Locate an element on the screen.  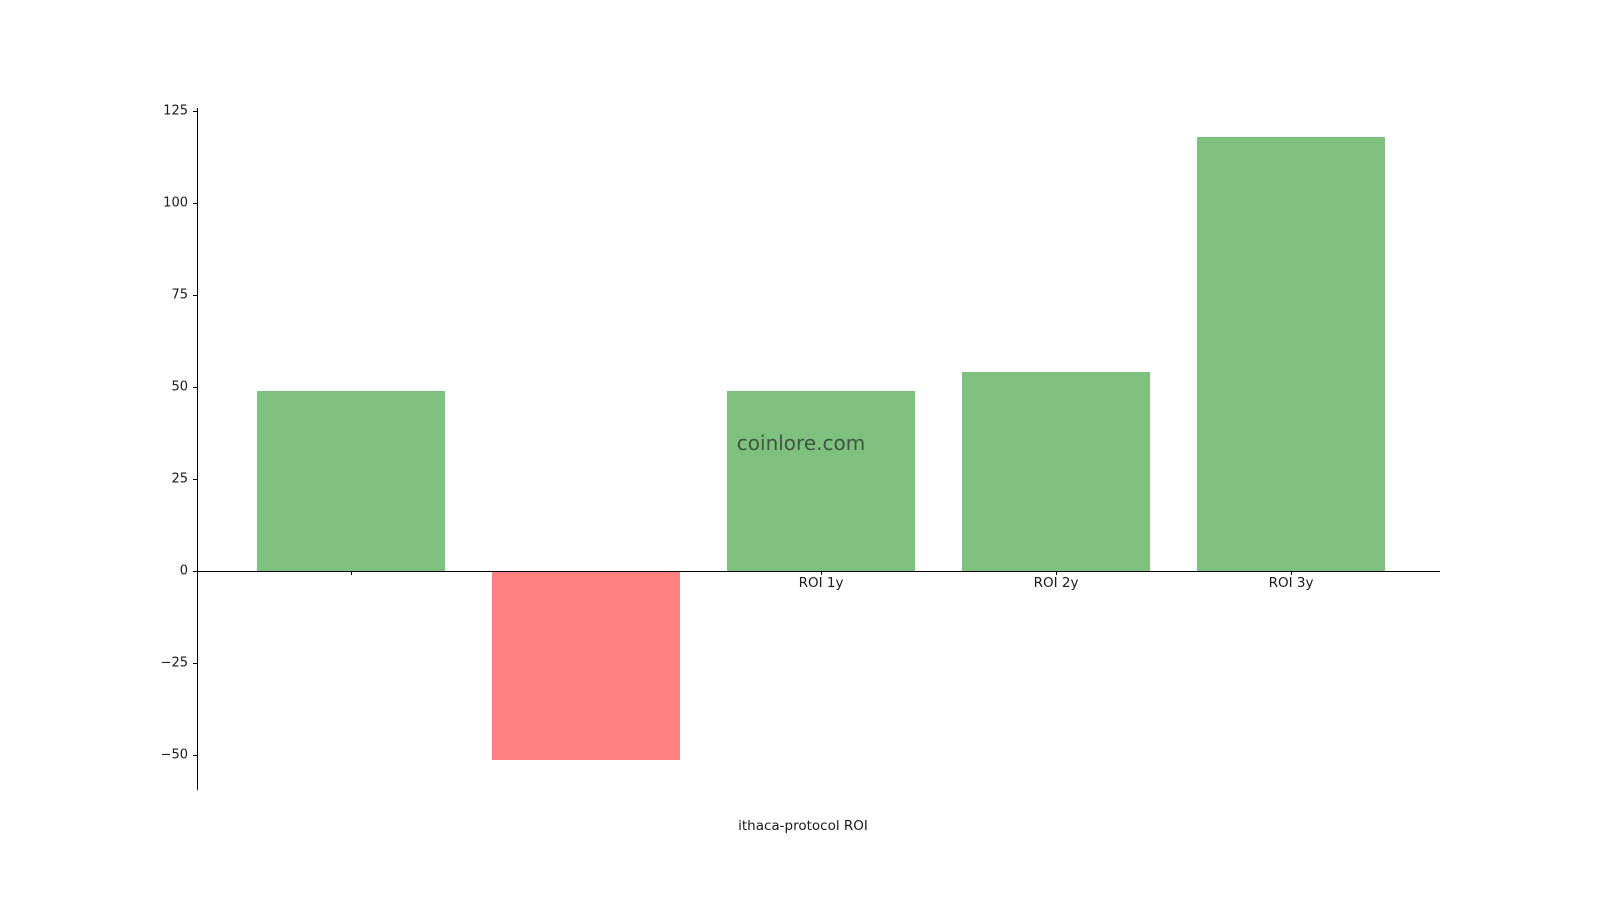
bar-roi-1y is located at coordinates (821, 480).